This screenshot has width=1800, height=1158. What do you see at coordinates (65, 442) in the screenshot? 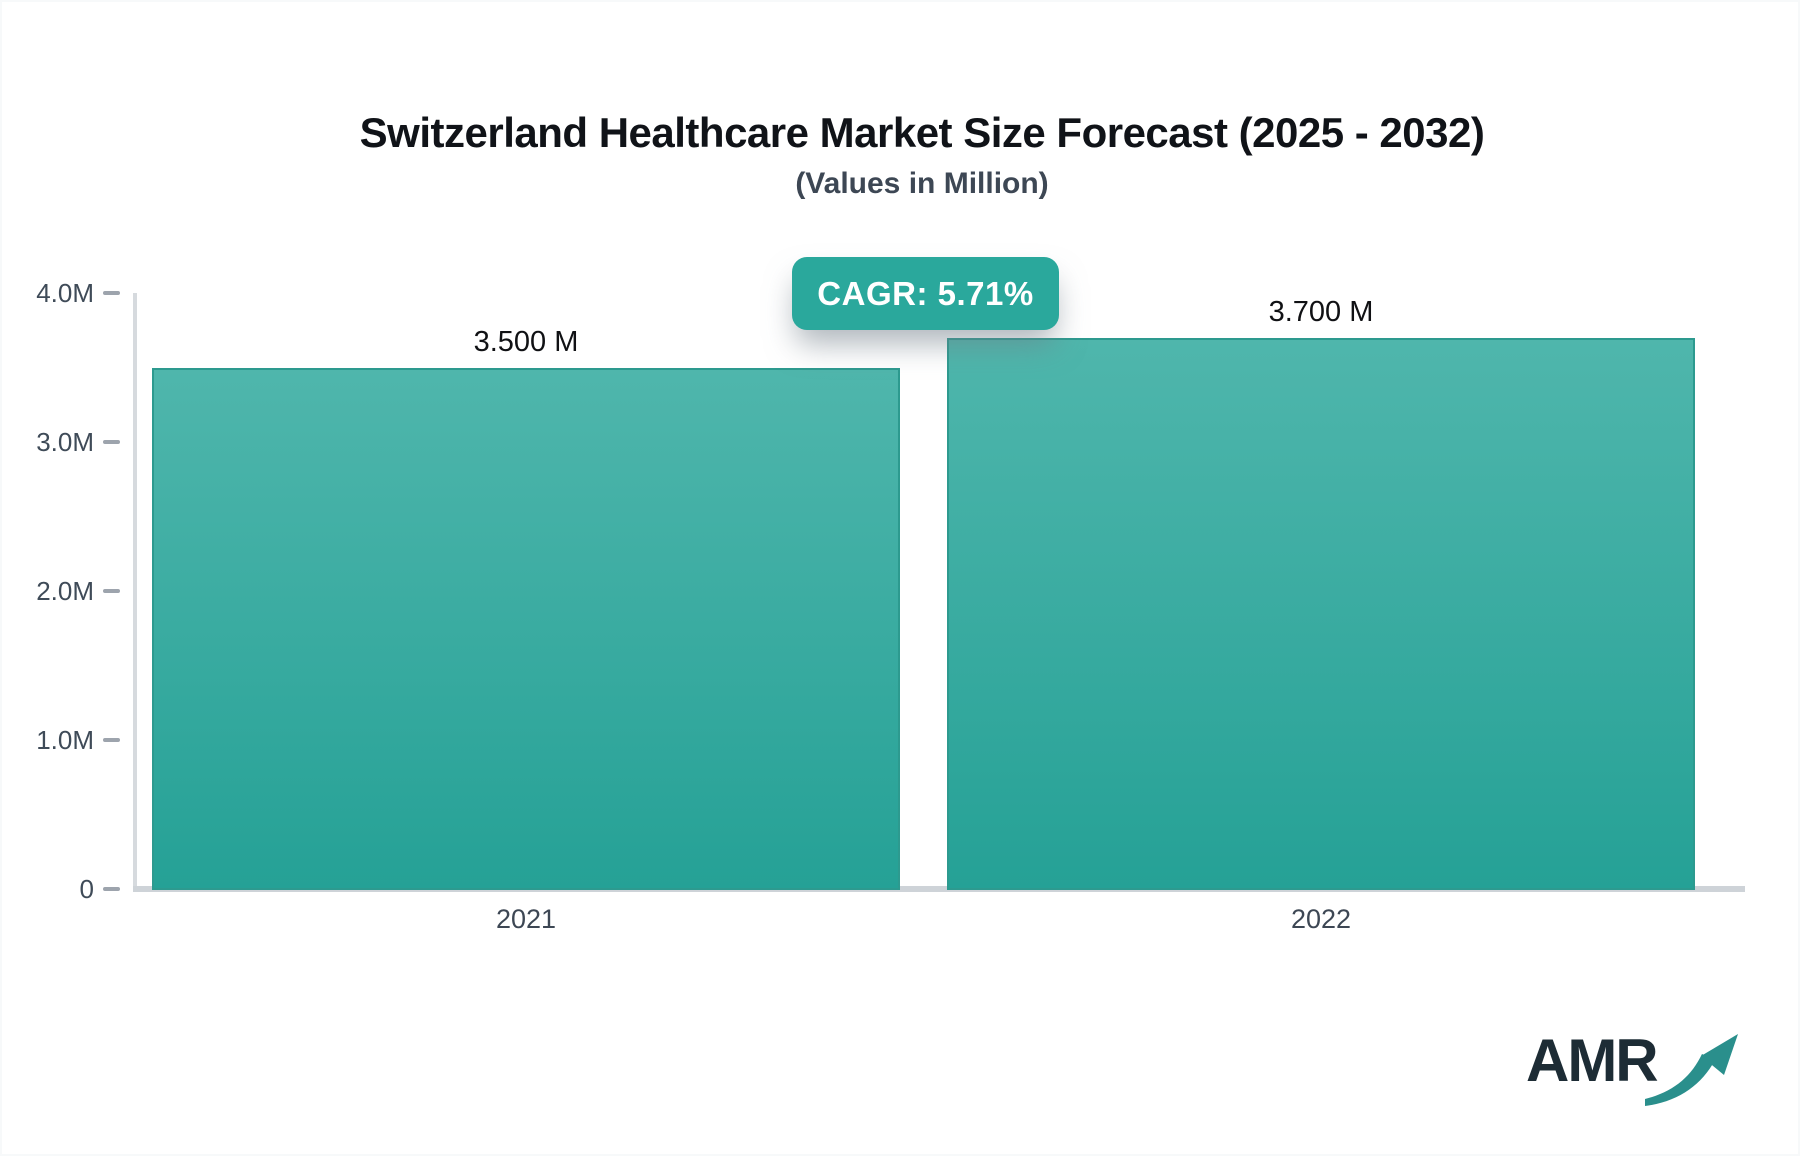
I see `y-axis-tick-label: 3.0M` at bounding box center [65, 442].